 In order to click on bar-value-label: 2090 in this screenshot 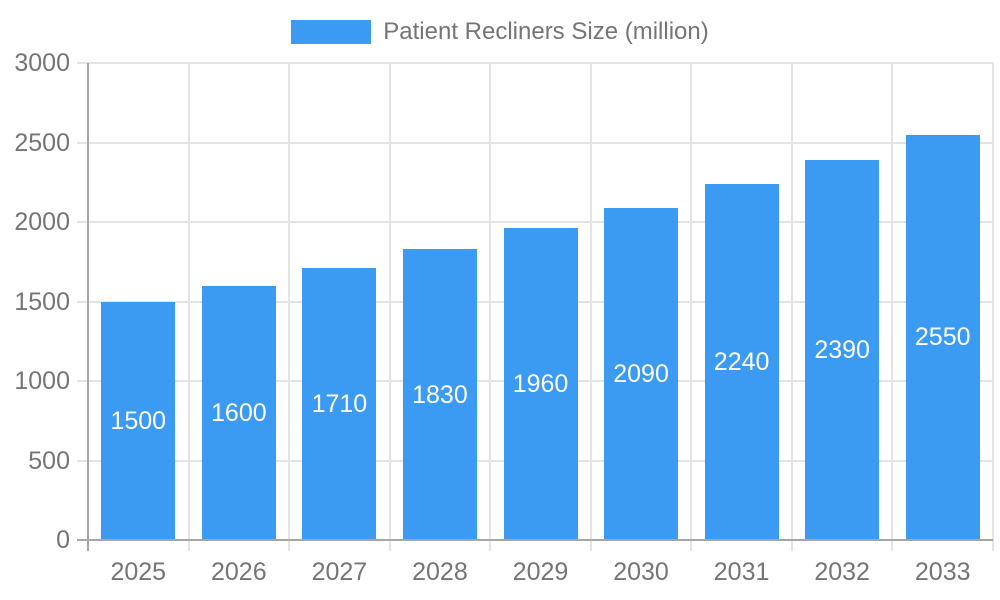, I will do `click(641, 373)`.